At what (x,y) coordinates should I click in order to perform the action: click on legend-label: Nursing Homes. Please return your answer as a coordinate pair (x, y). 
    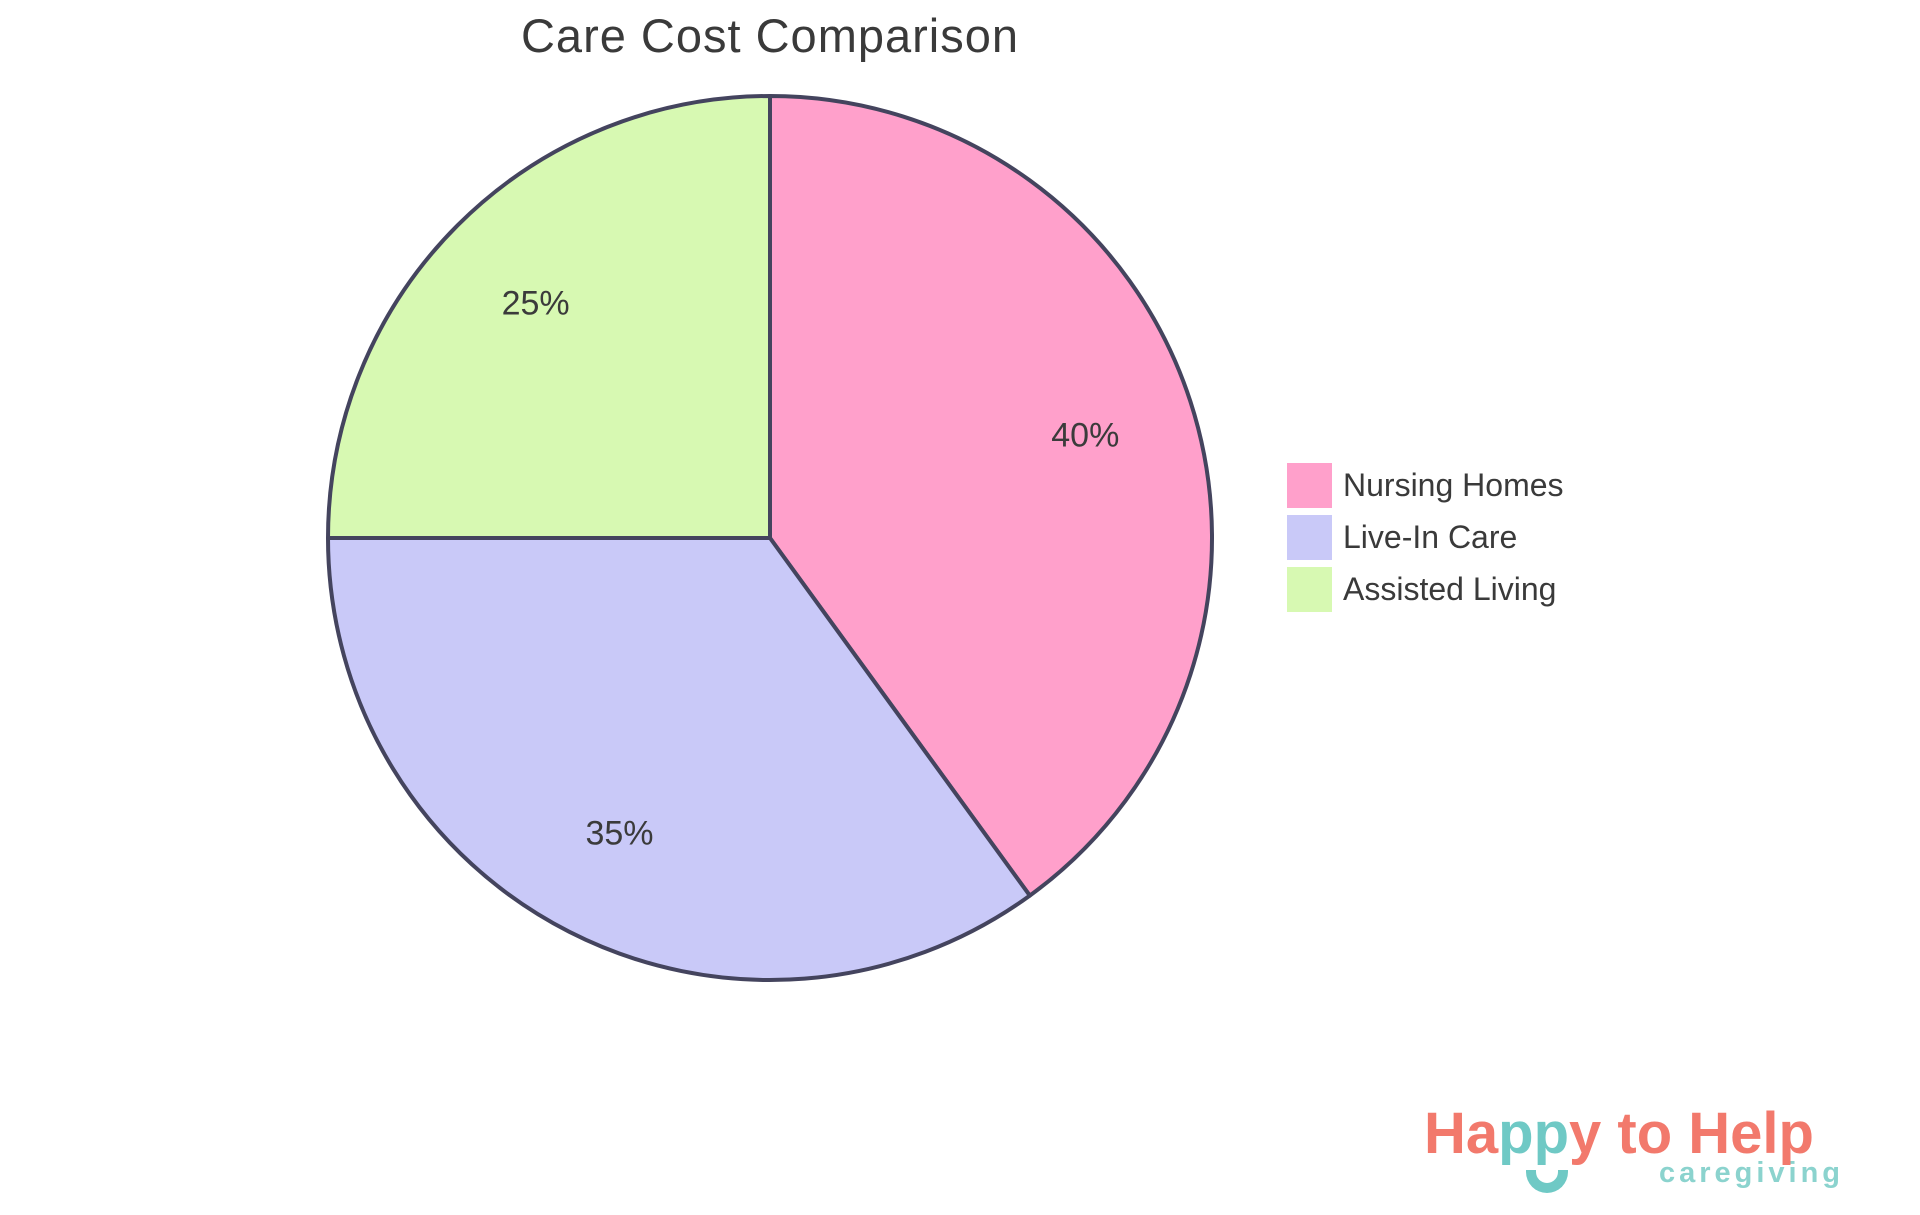
    Looking at the image, I should click on (1453, 484).